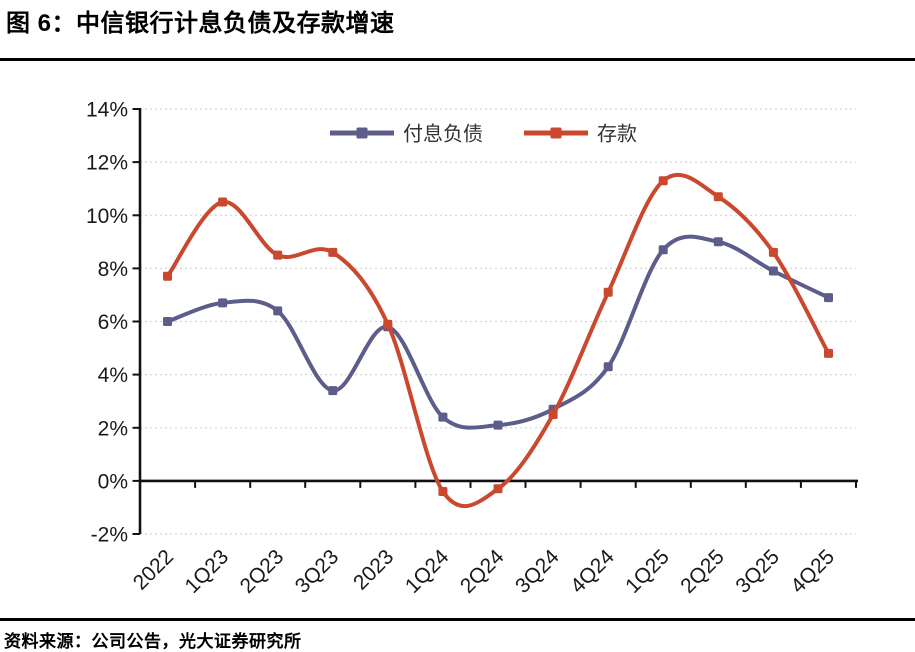  I want to click on source-note: 资料来源：公司公告，光大证券研究所, so click(153, 641).